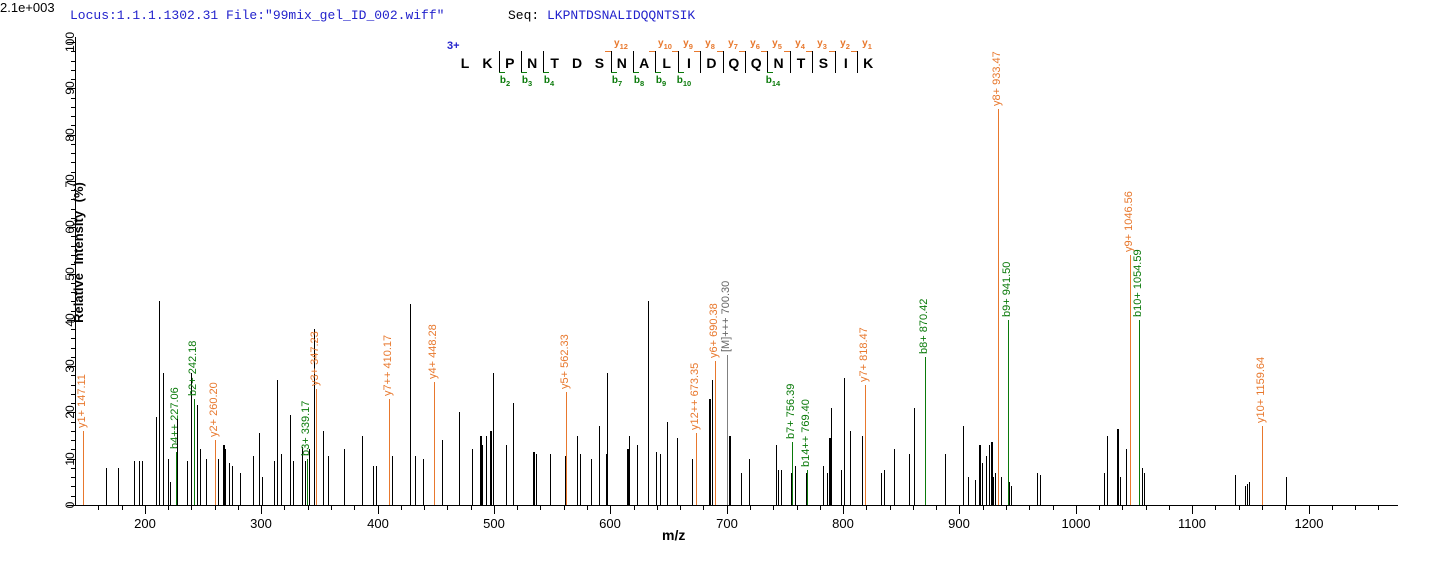 The height and width of the screenshot is (562, 1436). I want to click on precursor-peak, so click(727, 429).